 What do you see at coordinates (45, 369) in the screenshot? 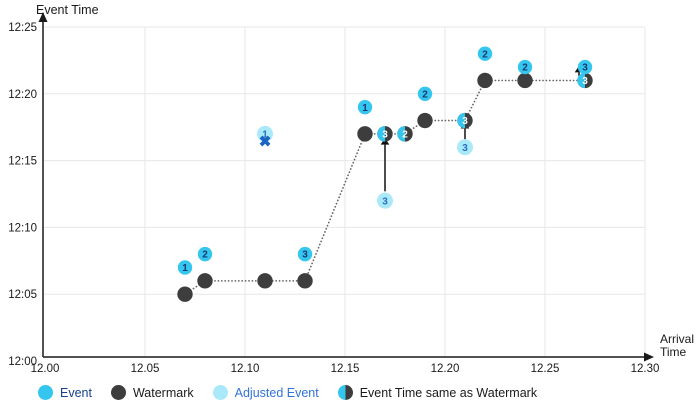
I see `x-tick-label: 12.00` at bounding box center [45, 369].